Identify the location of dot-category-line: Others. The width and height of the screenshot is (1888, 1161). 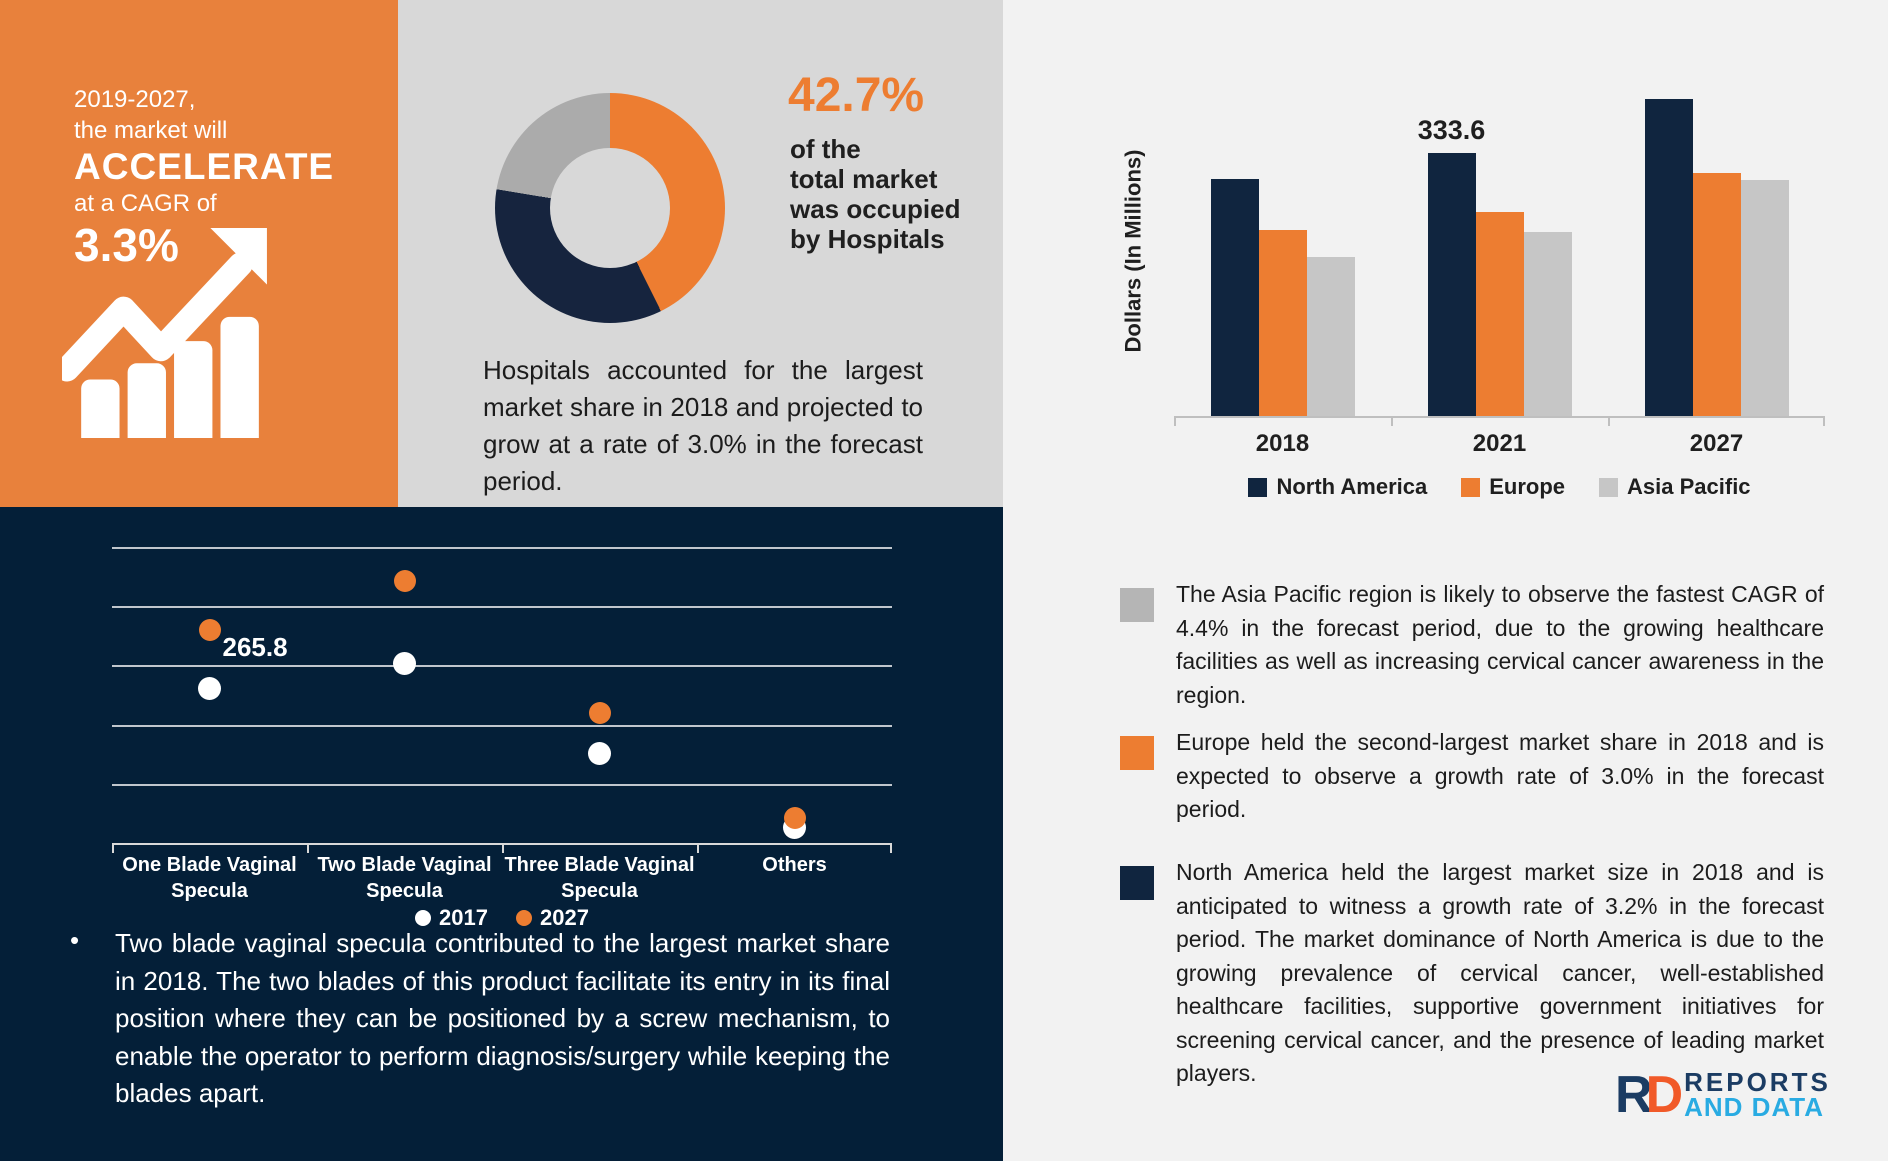
(794, 865).